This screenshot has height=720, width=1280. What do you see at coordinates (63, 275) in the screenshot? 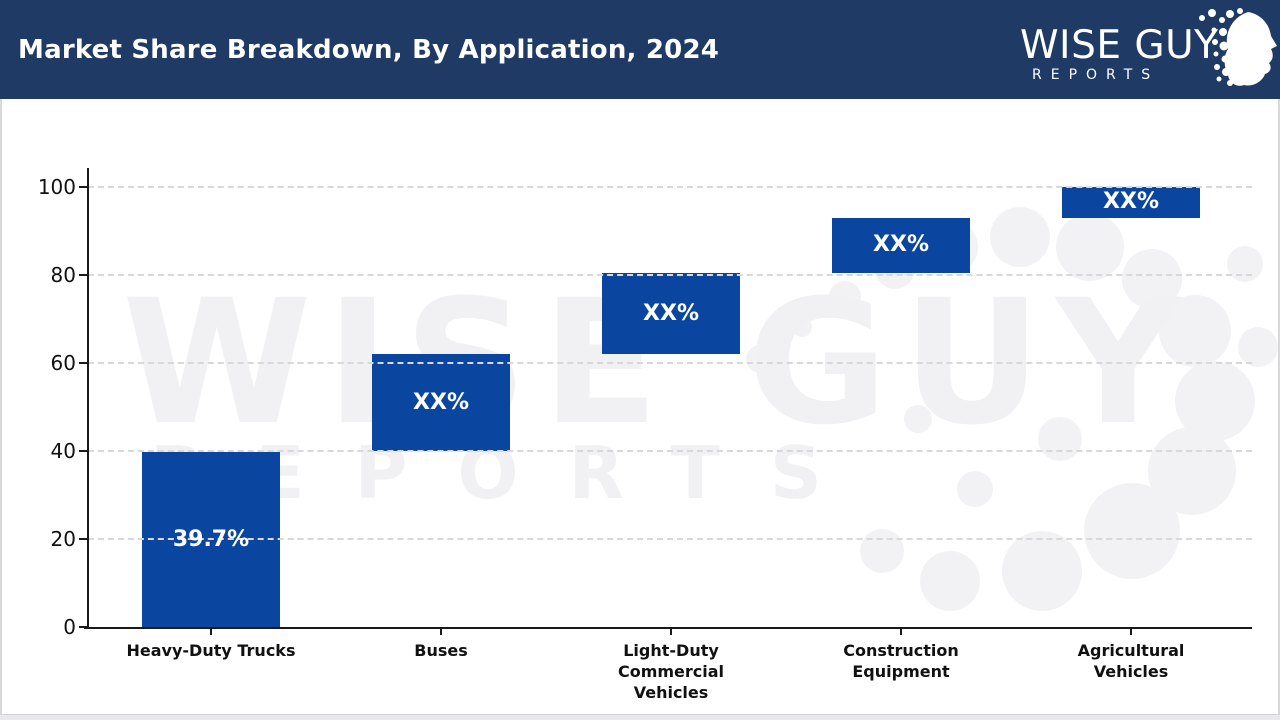
I see `y-tick-label: 80` at bounding box center [63, 275].